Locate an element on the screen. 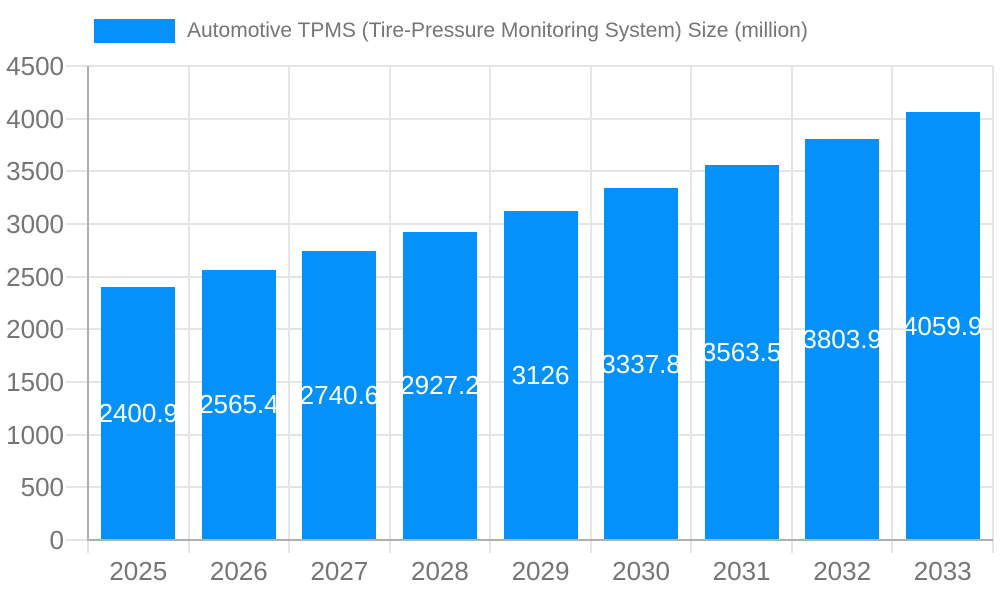 The height and width of the screenshot is (600, 1000). x-axis-tick-label: 2026 is located at coordinates (238, 571).